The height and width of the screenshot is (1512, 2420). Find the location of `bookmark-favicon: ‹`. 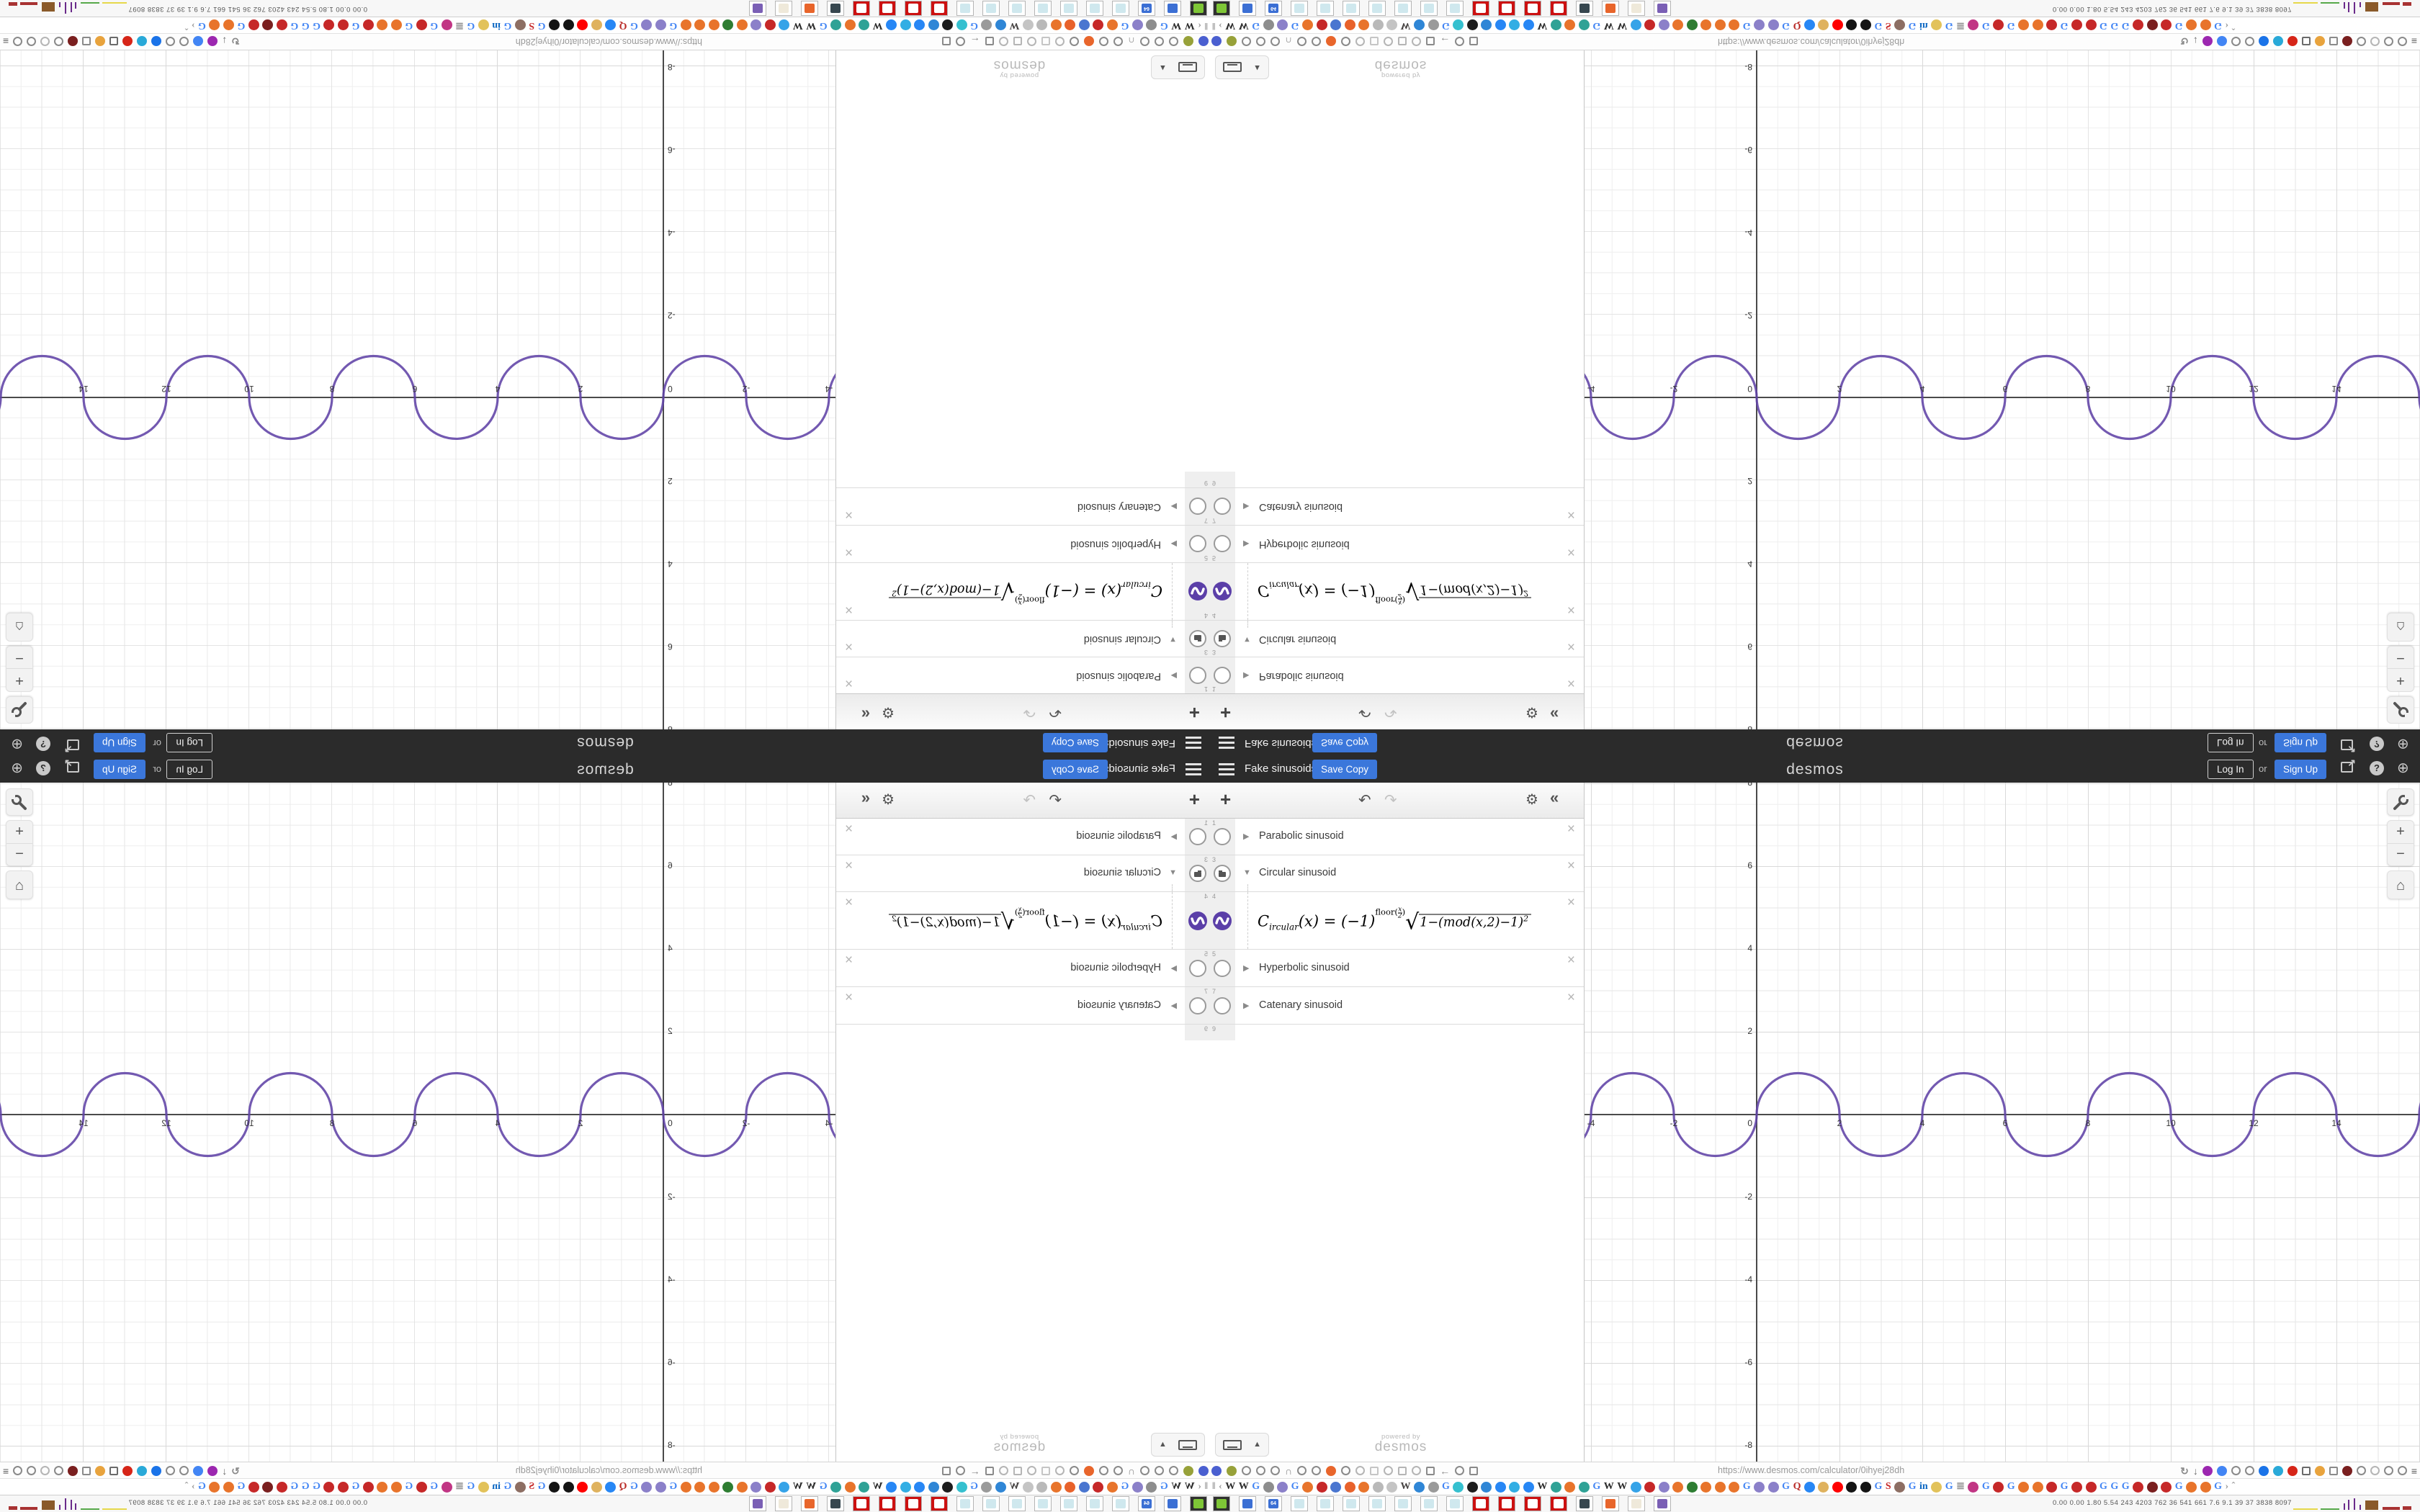

bookmark-favicon: ‹ is located at coordinates (1220, 1486).